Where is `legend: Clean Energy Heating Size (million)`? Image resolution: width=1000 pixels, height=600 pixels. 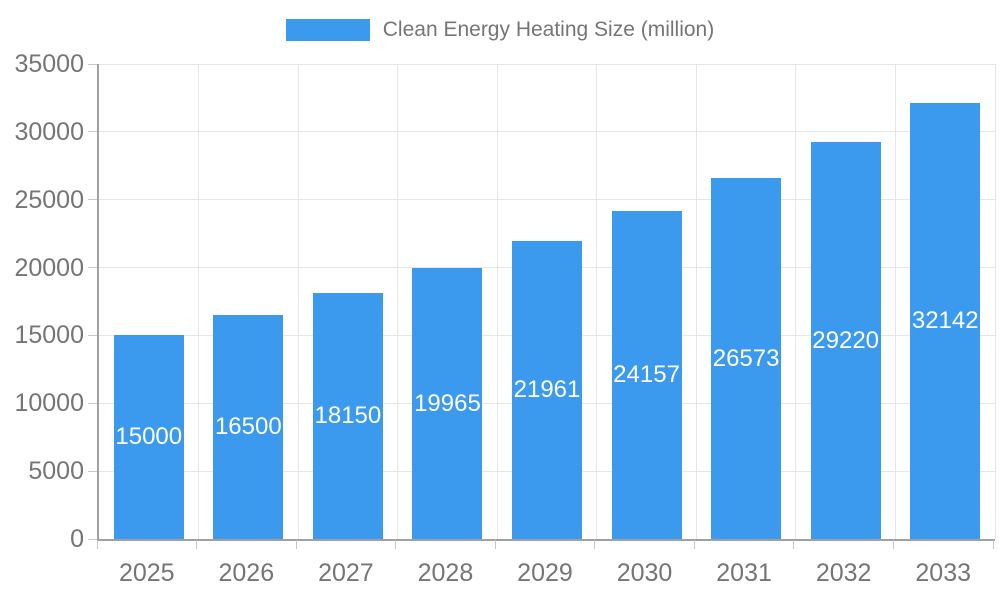 legend: Clean Energy Heating Size (million) is located at coordinates (500, 30).